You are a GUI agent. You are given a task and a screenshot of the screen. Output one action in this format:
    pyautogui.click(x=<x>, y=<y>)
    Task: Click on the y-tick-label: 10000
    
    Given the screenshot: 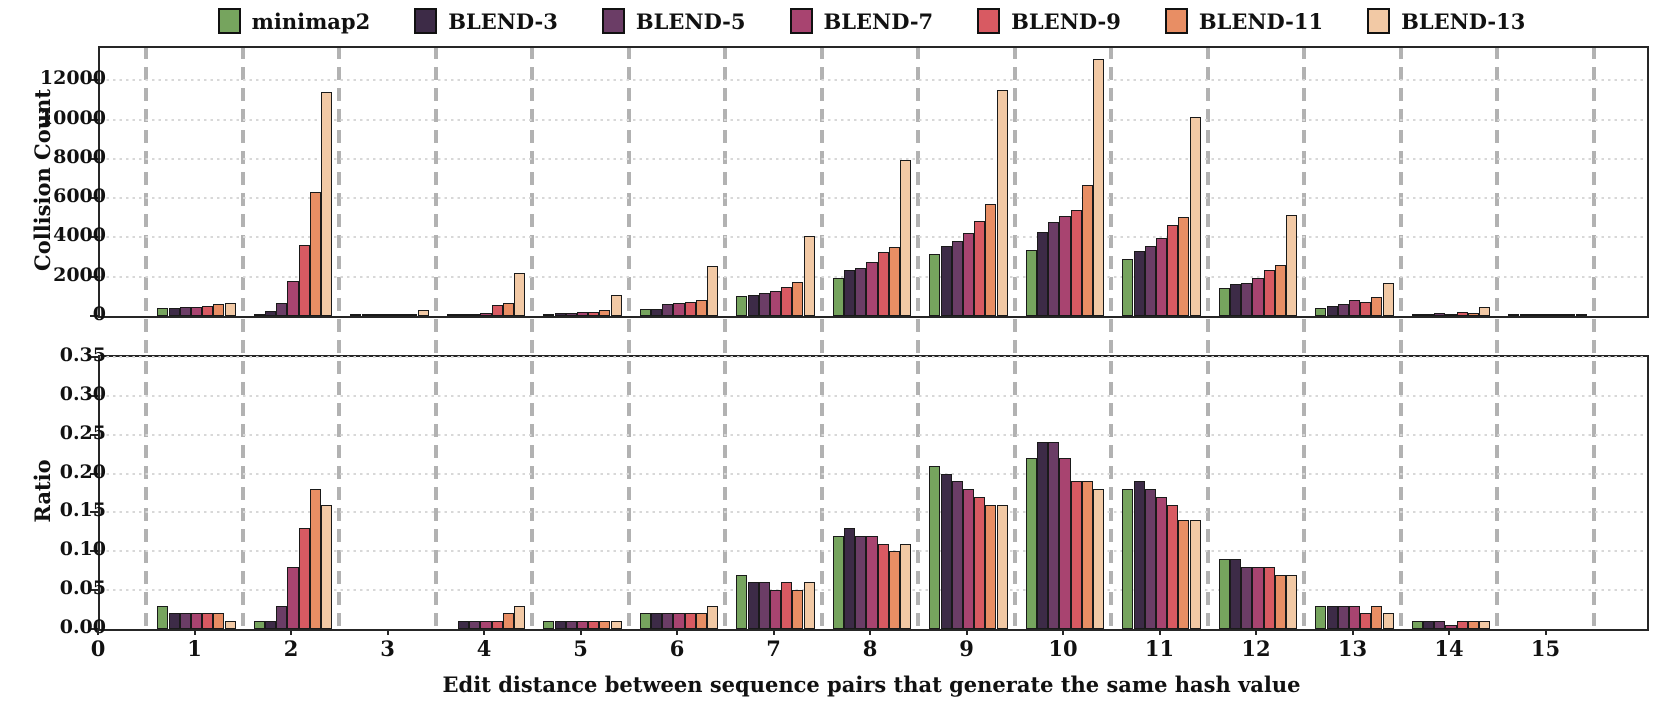 What is the action you would take?
    pyautogui.click(x=72, y=117)
    